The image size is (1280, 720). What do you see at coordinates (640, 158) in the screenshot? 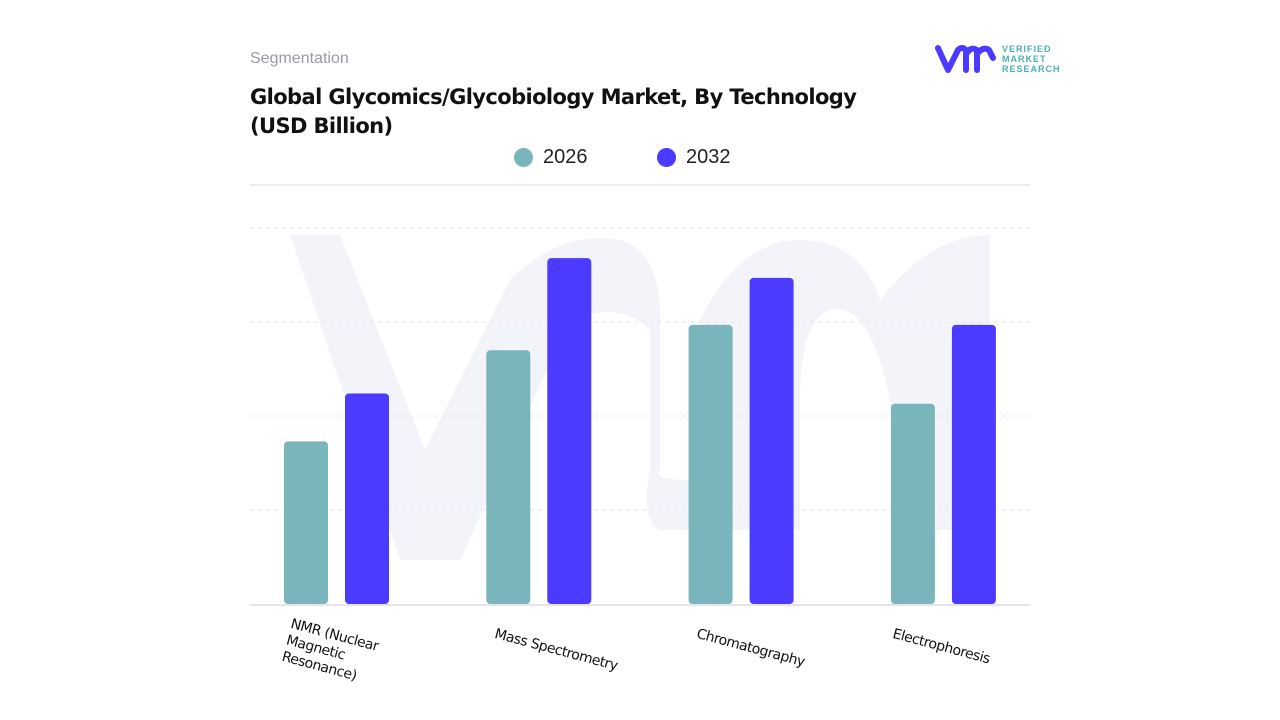
I see `legend: 2026 2032` at bounding box center [640, 158].